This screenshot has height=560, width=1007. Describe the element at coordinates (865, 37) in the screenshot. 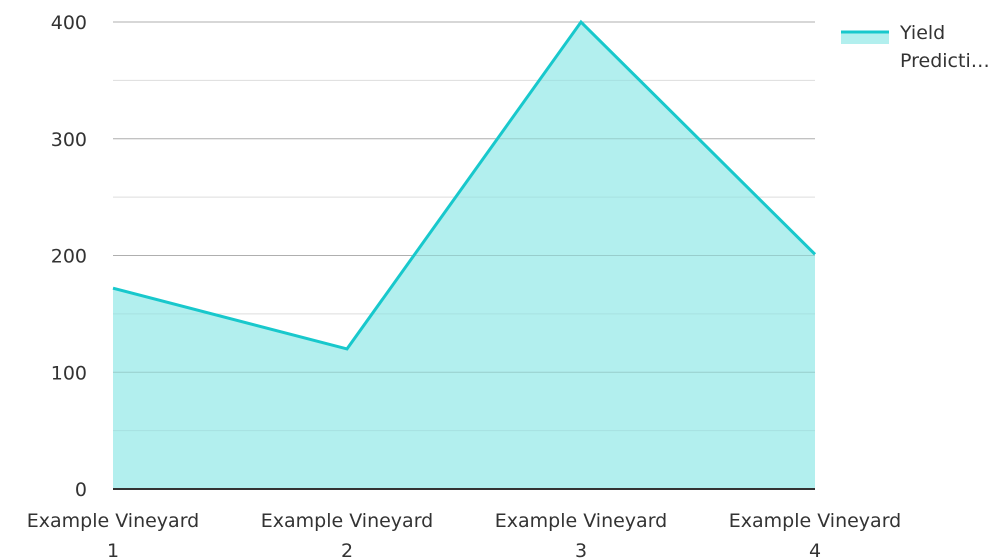

I see `legend-swatch` at that location.